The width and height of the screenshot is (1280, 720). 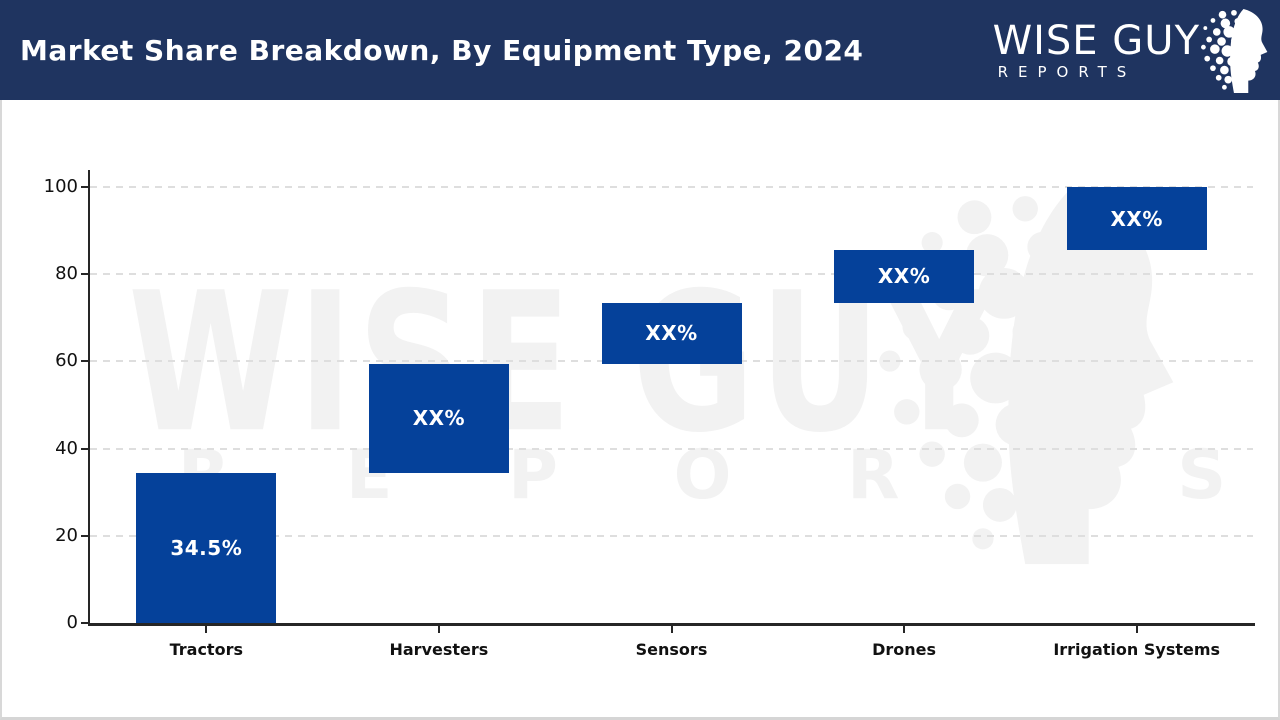 What do you see at coordinates (66, 535) in the screenshot?
I see `y-axis-tick-label: 20` at bounding box center [66, 535].